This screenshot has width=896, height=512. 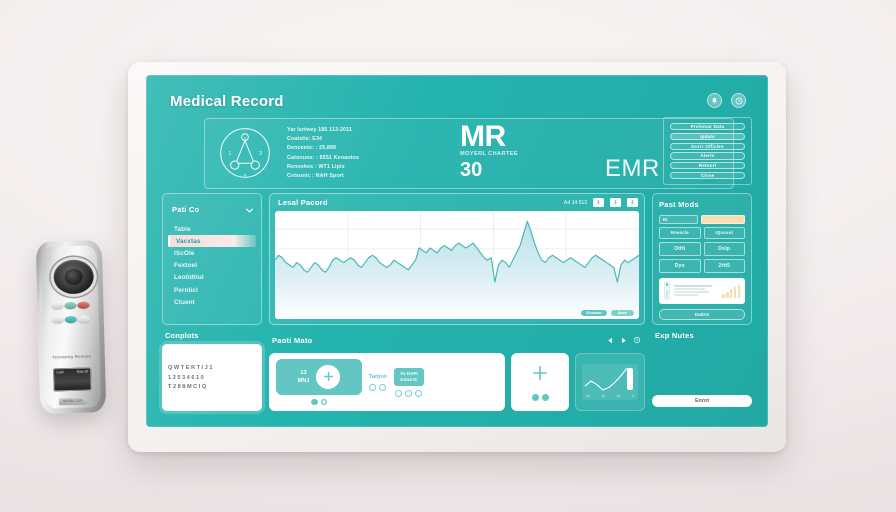 I want to click on meta-line: Renoskes : WT1 Lipis, so click(x=316, y=166).